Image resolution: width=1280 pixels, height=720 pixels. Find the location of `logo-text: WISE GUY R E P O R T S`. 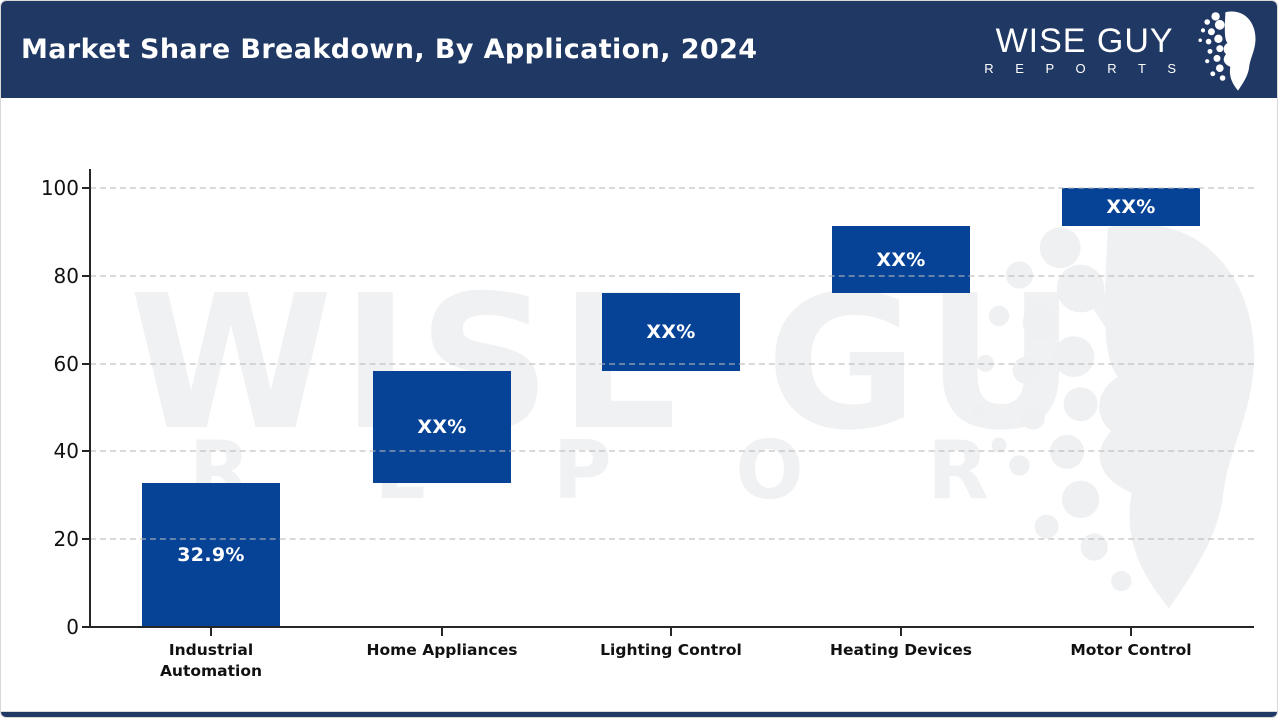

logo-text: WISE GUY R E P O R T S is located at coordinates (1084, 50).